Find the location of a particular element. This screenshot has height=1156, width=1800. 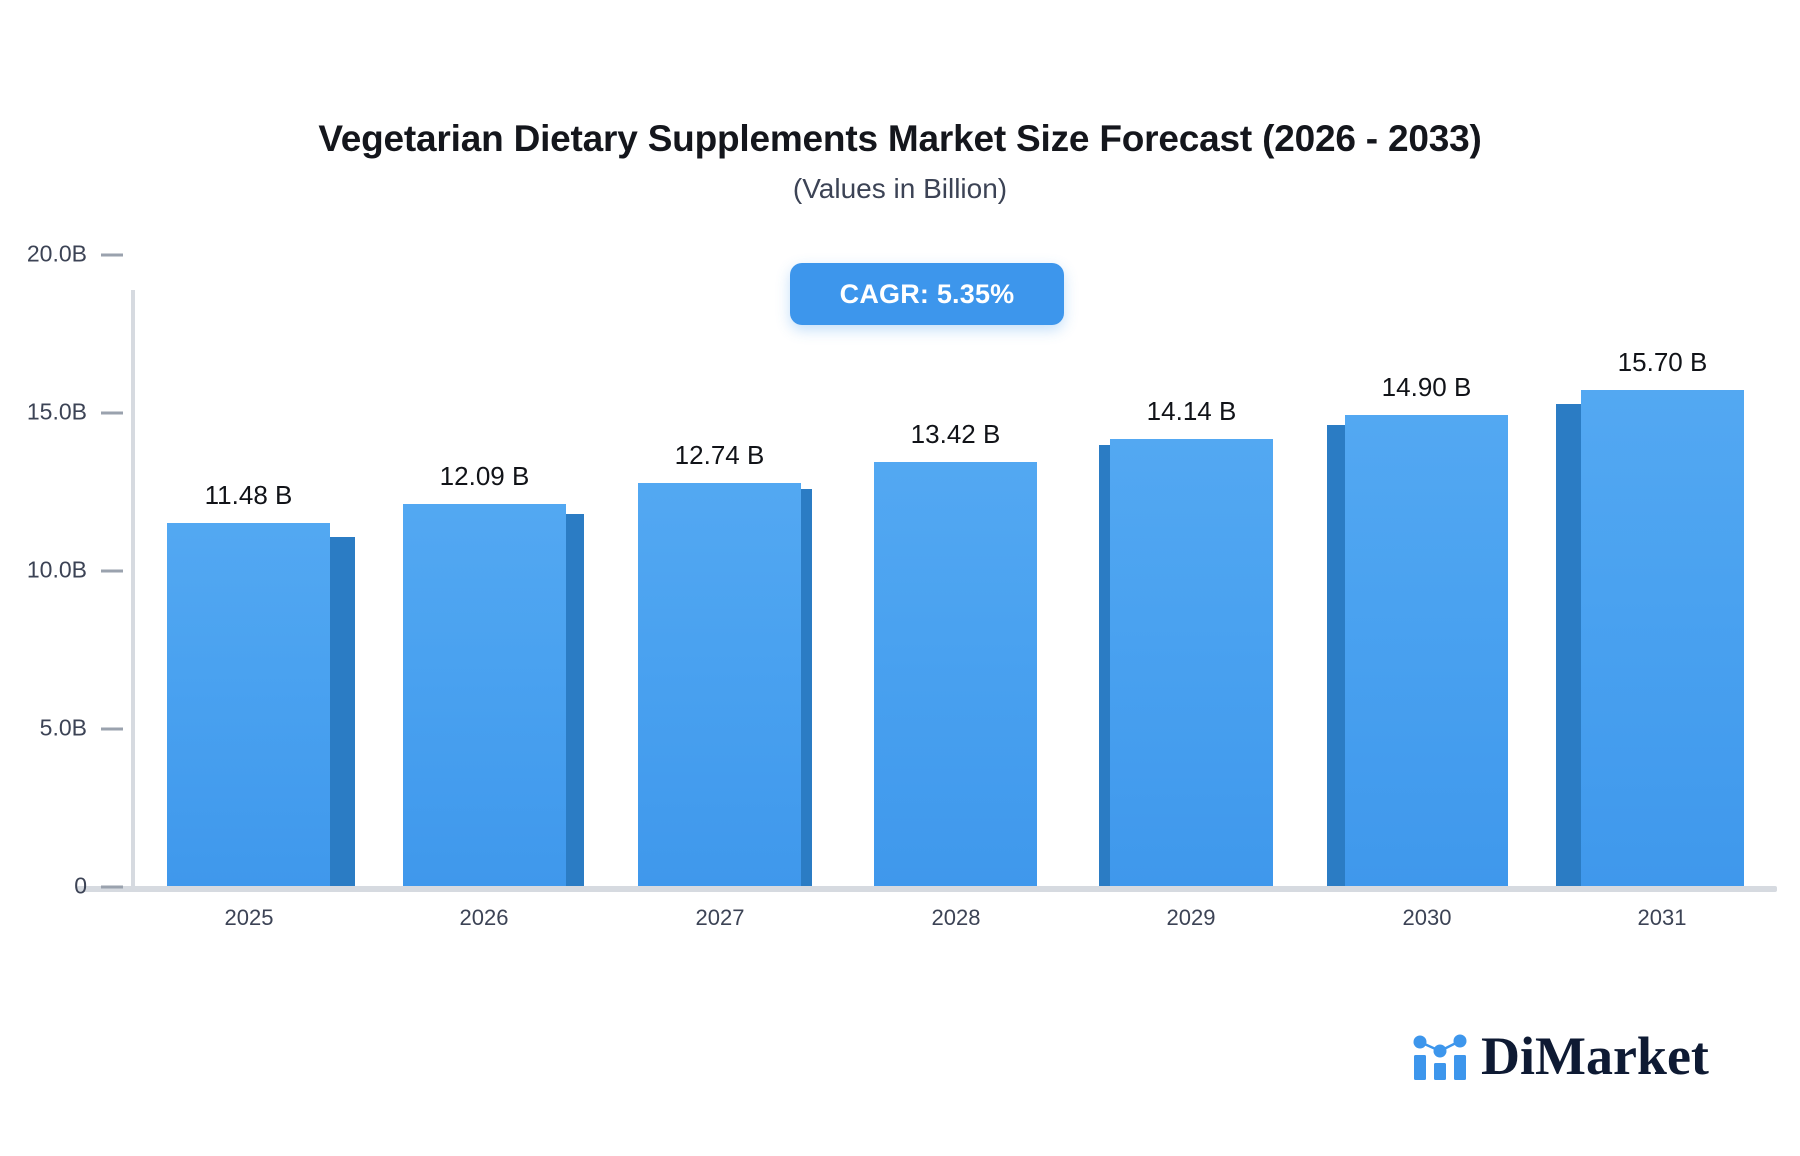

bar-group: 14.14 B is located at coordinates (1186, 641).